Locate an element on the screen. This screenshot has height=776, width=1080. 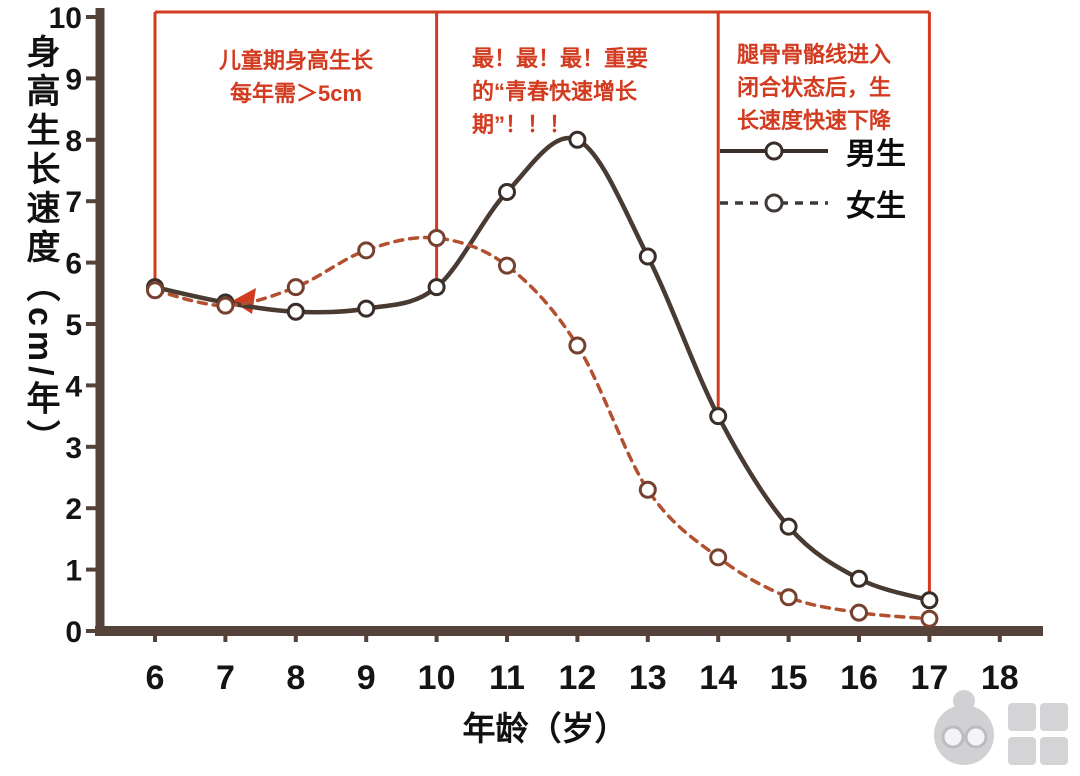
y-tick-label: 0 is located at coordinates (73, 632).